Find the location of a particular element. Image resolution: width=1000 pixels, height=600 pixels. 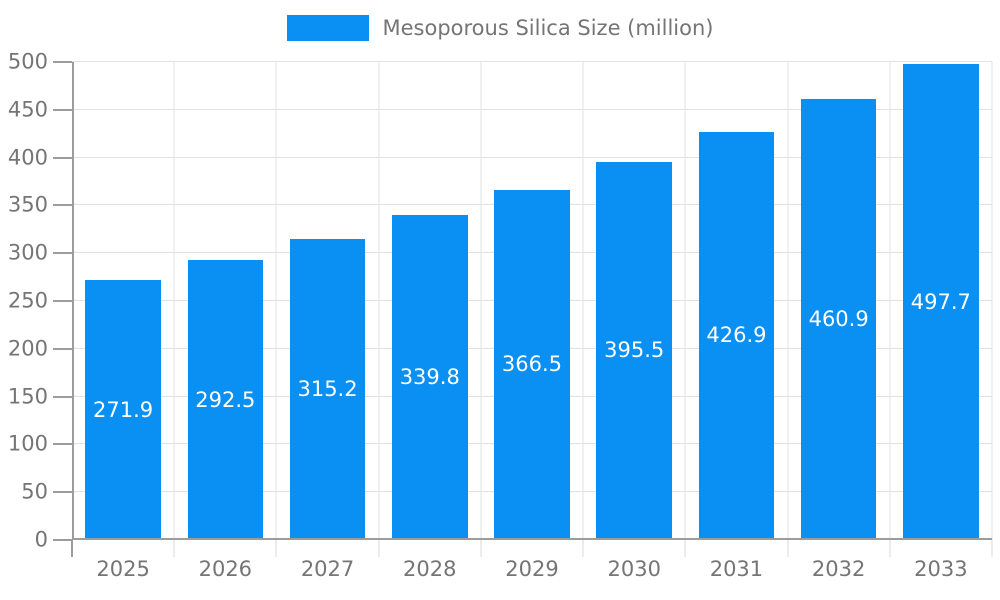

bar-column: 271.9 is located at coordinates (123, 301).